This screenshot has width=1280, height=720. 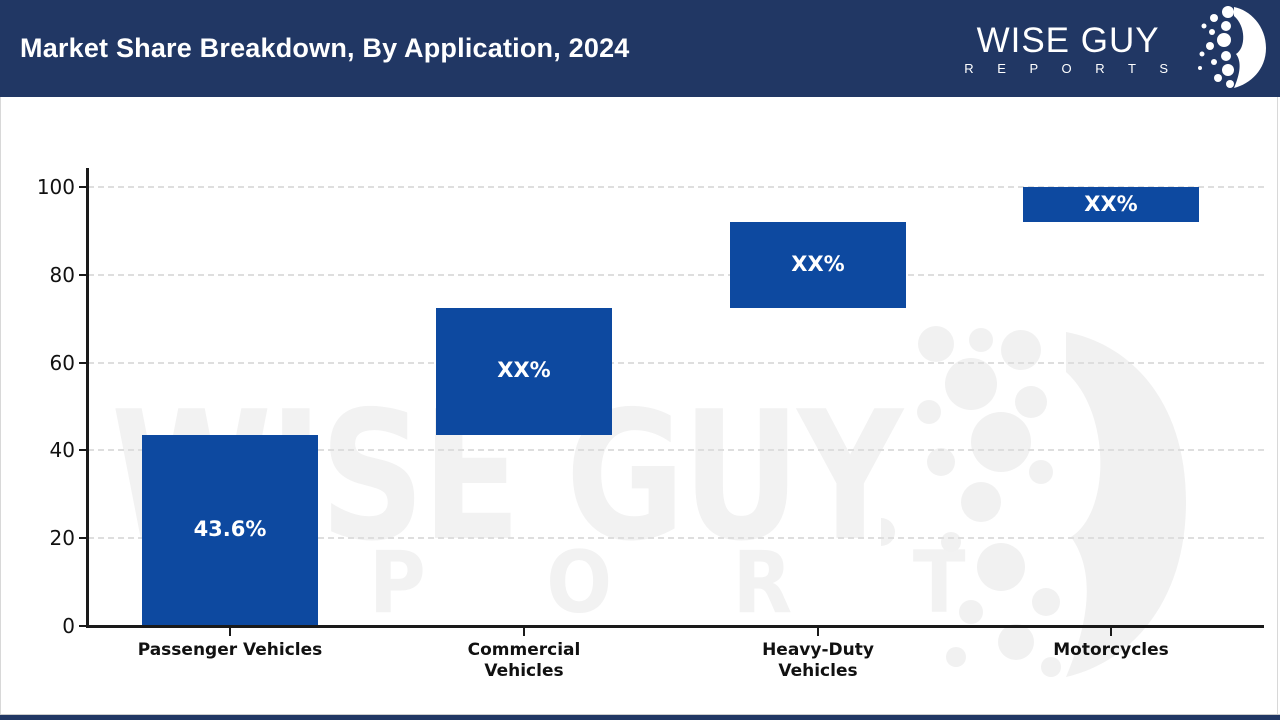 I want to click on x-axis, so click(x=675, y=626).